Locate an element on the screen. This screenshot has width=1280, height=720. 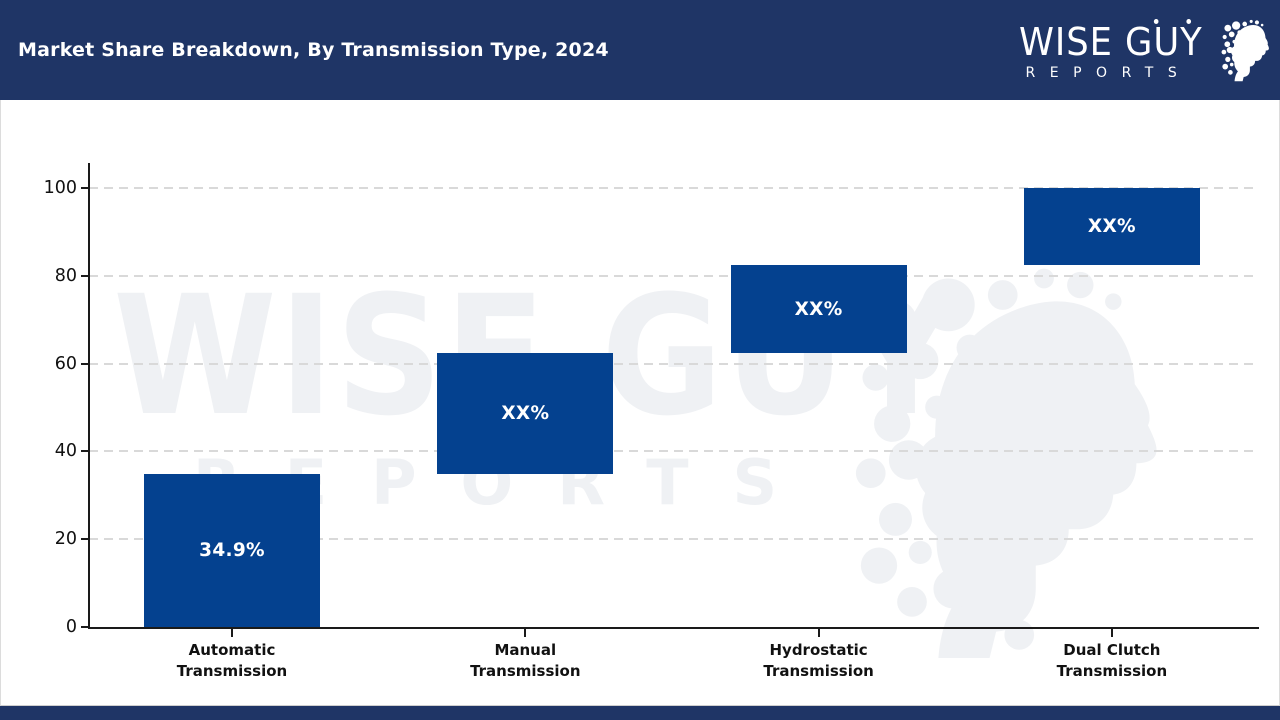
bar-hydrostatic-transmission: XX% is located at coordinates (818, 309).